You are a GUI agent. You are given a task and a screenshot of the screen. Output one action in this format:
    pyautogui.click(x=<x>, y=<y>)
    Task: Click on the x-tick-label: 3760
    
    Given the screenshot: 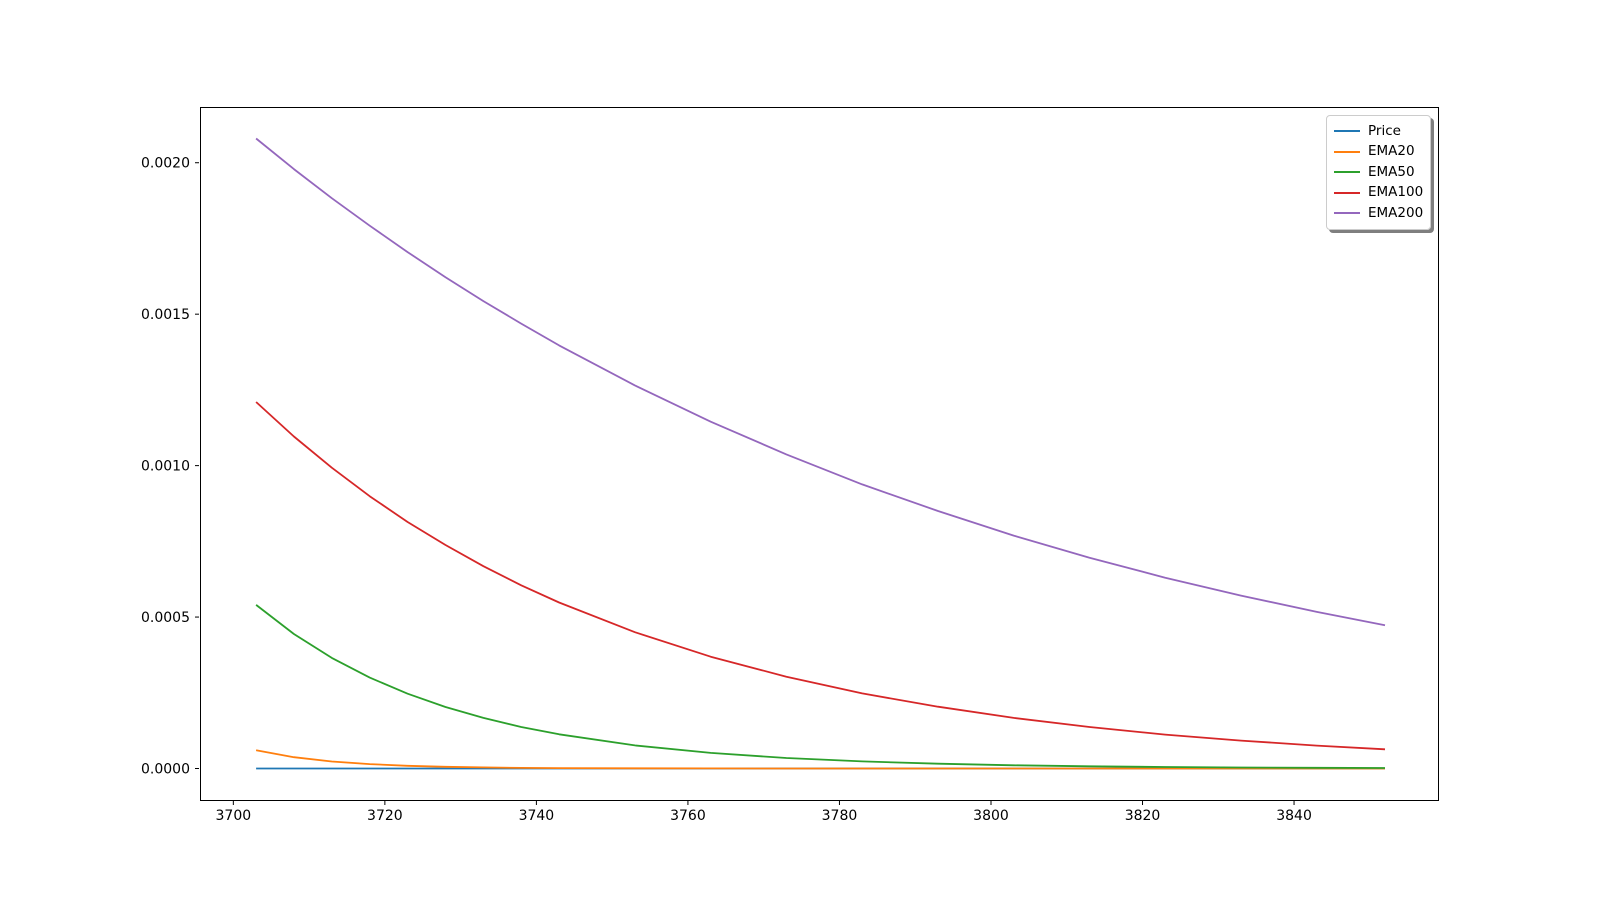 What is the action you would take?
    pyautogui.click(x=688, y=816)
    